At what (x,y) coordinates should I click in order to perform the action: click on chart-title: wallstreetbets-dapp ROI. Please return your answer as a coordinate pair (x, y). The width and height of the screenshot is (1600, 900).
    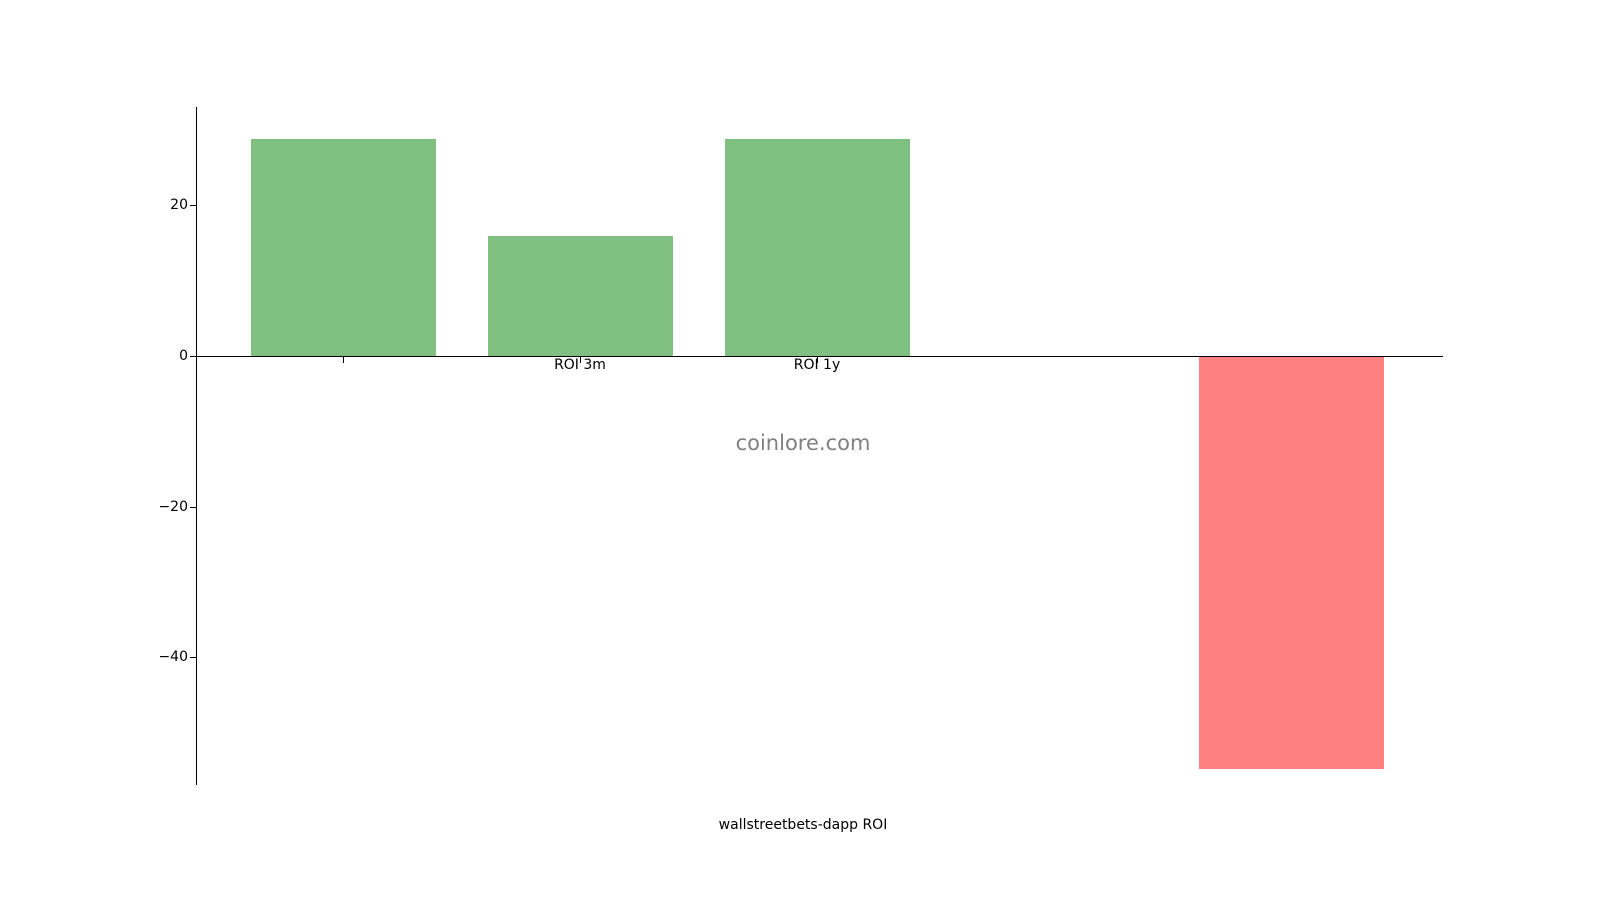
    Looking at the image, I should click on (803, 825).